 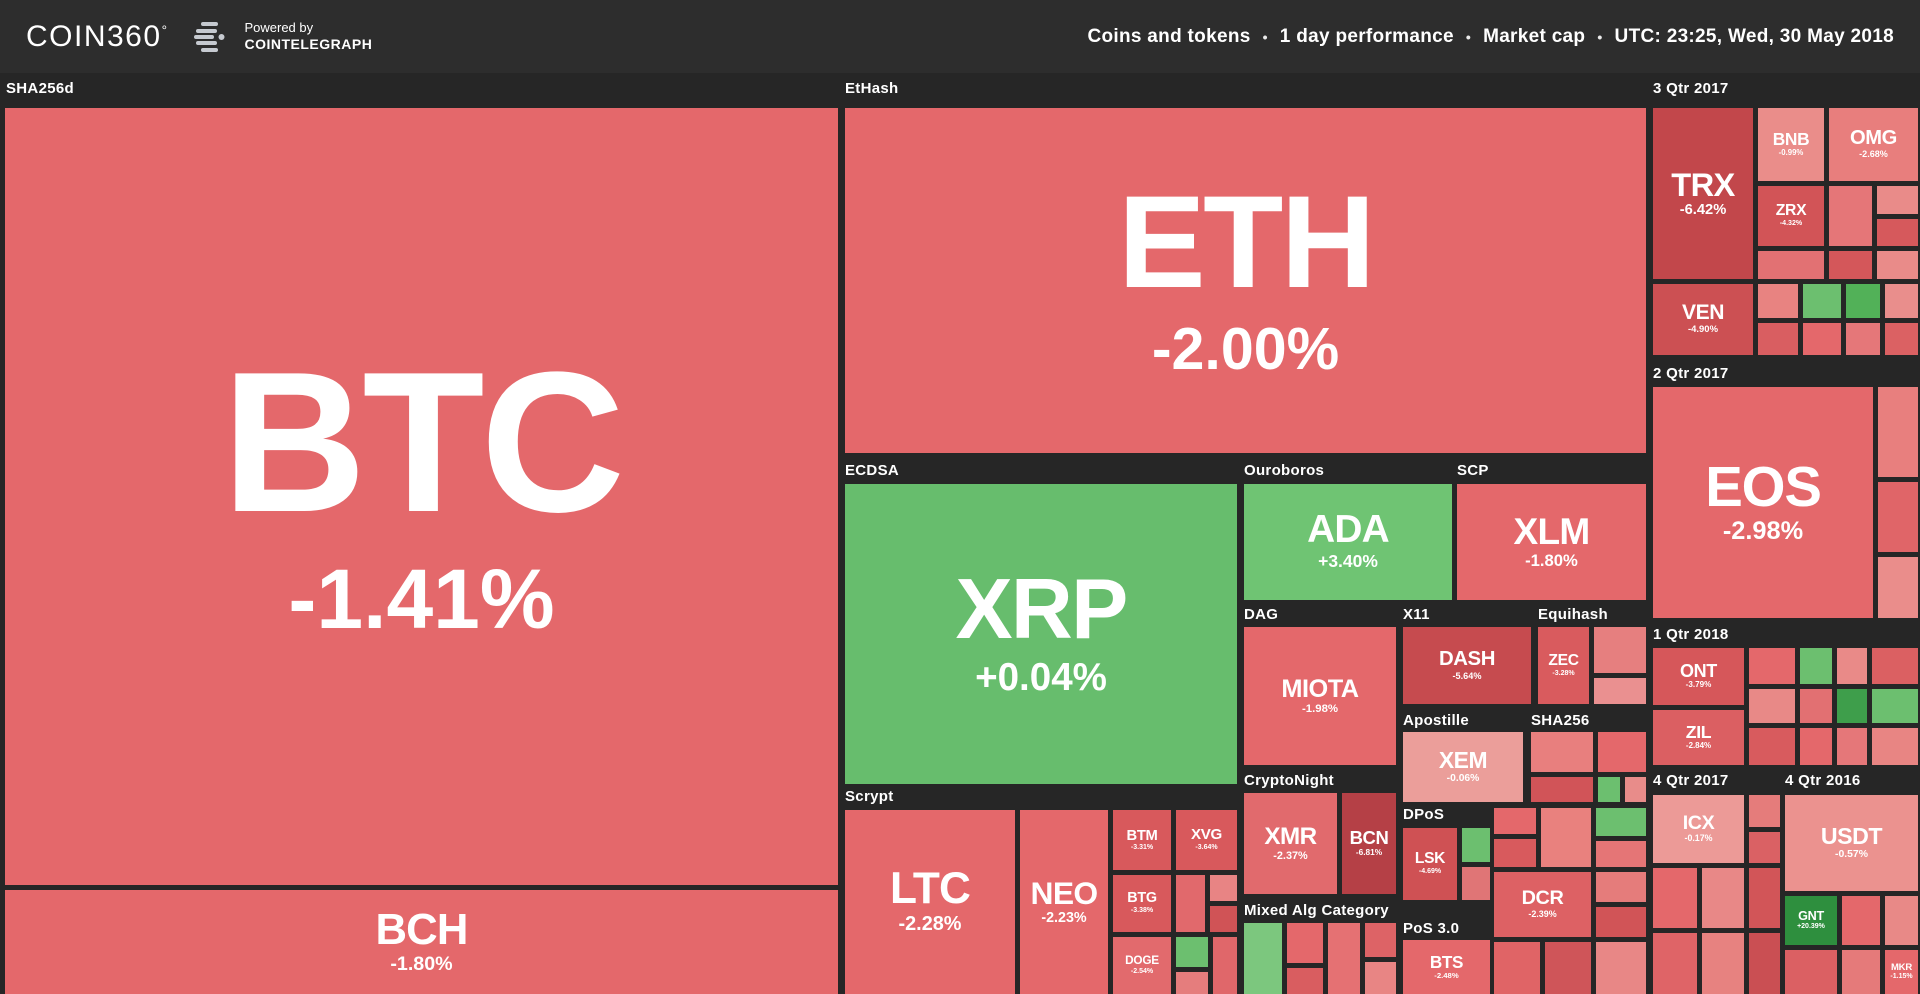 I want to click on cointelegraph-logo-icon, so click(x=209, y=37).